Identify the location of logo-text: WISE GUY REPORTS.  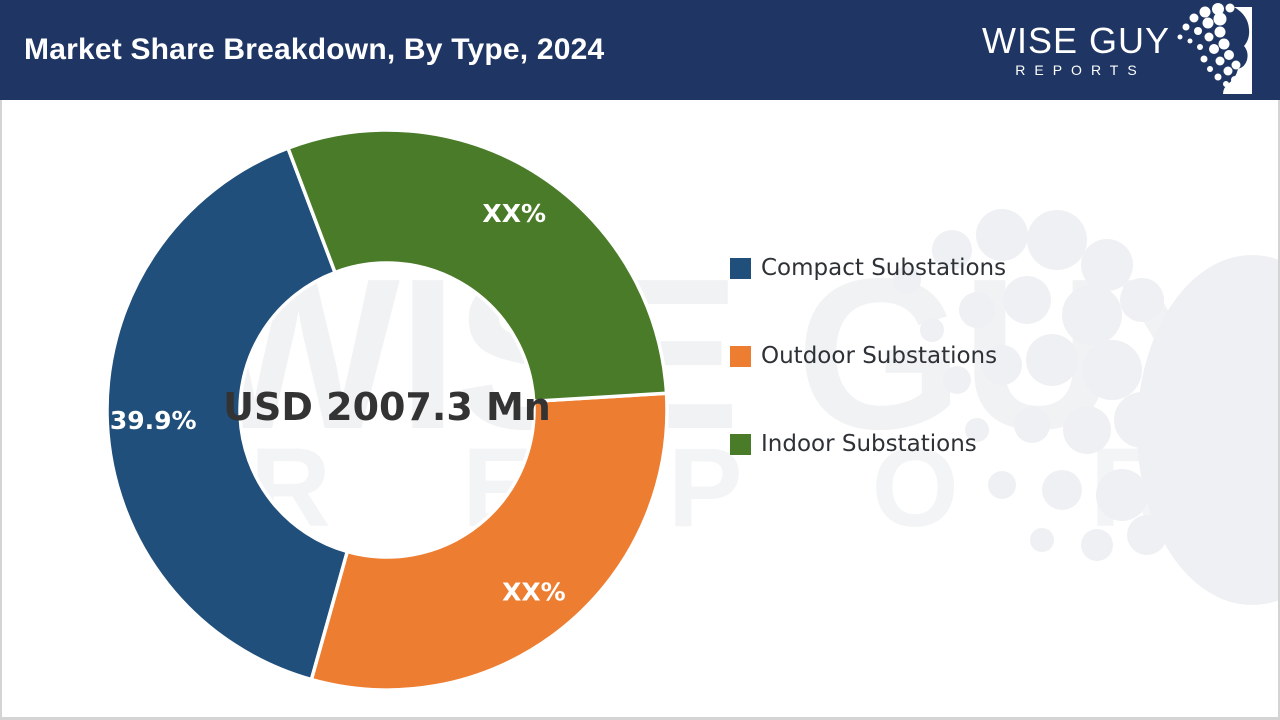
(1075, 48).